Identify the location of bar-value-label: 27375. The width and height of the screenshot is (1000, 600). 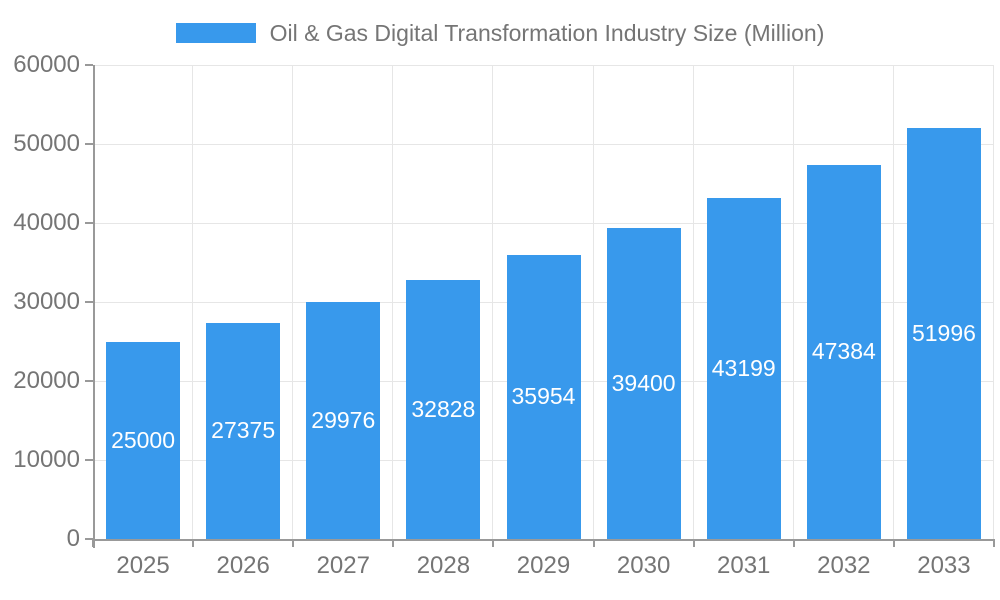
(243, 430).